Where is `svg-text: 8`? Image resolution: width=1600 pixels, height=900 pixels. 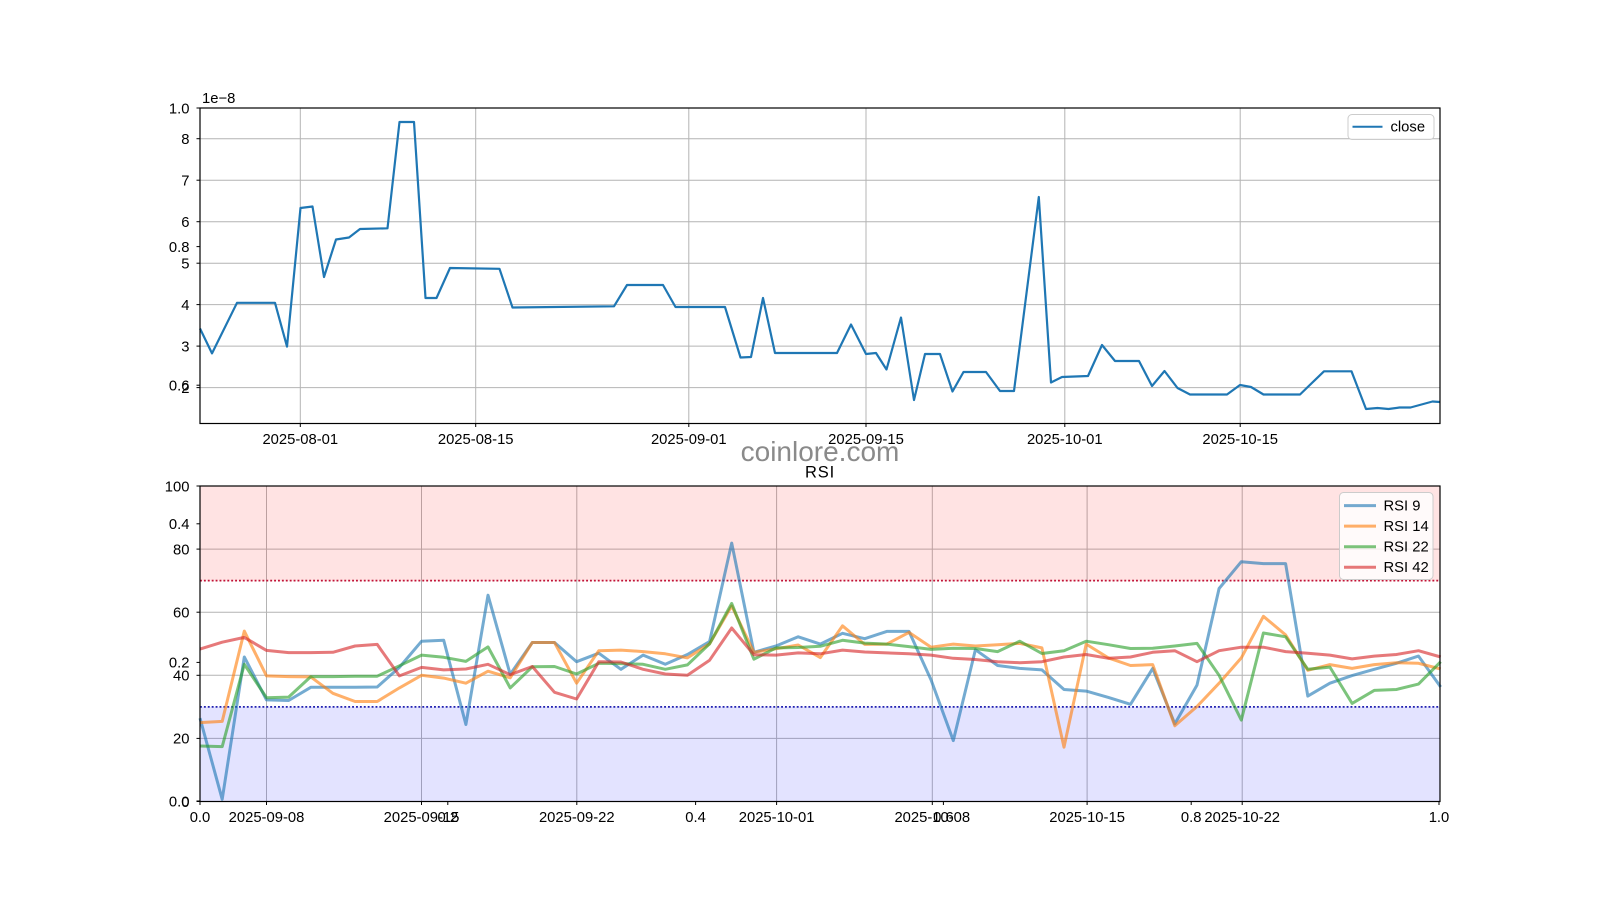
svg-text: 8 is located at coordinates (185, 140).